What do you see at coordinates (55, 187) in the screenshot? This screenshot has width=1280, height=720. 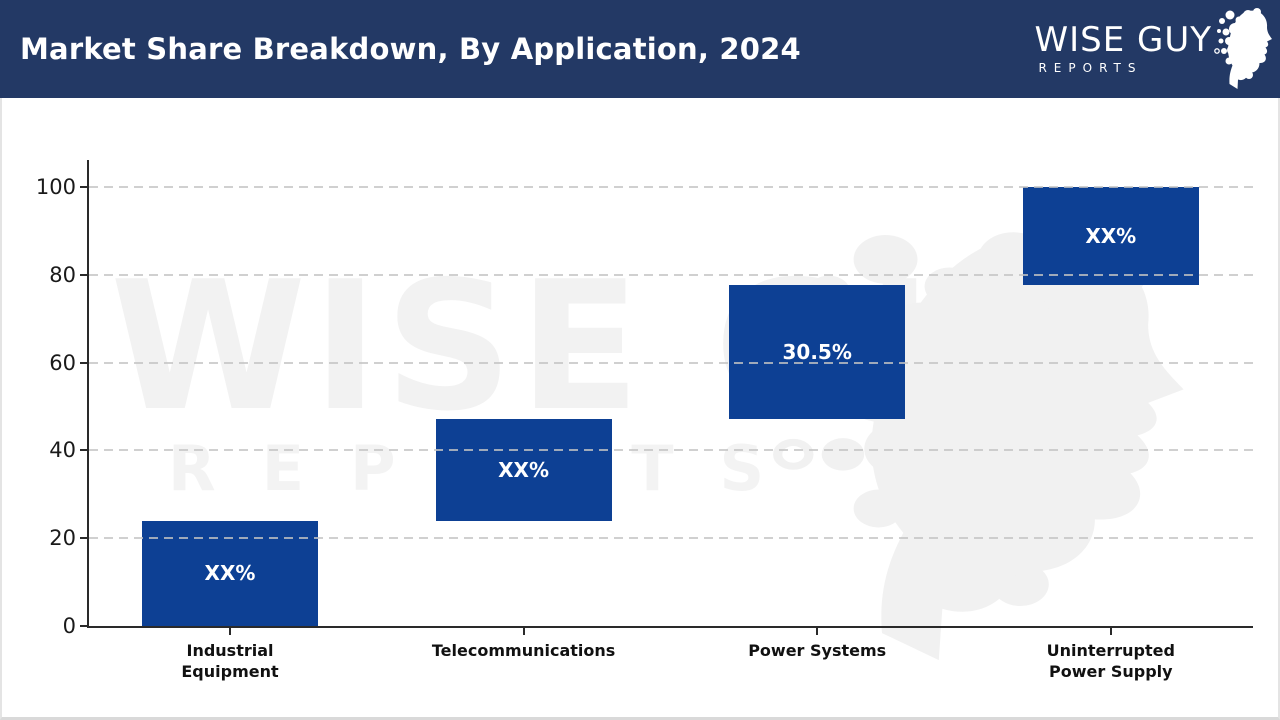 I see `y-axis-tick-label: 100` at bounding box center [55, 187].